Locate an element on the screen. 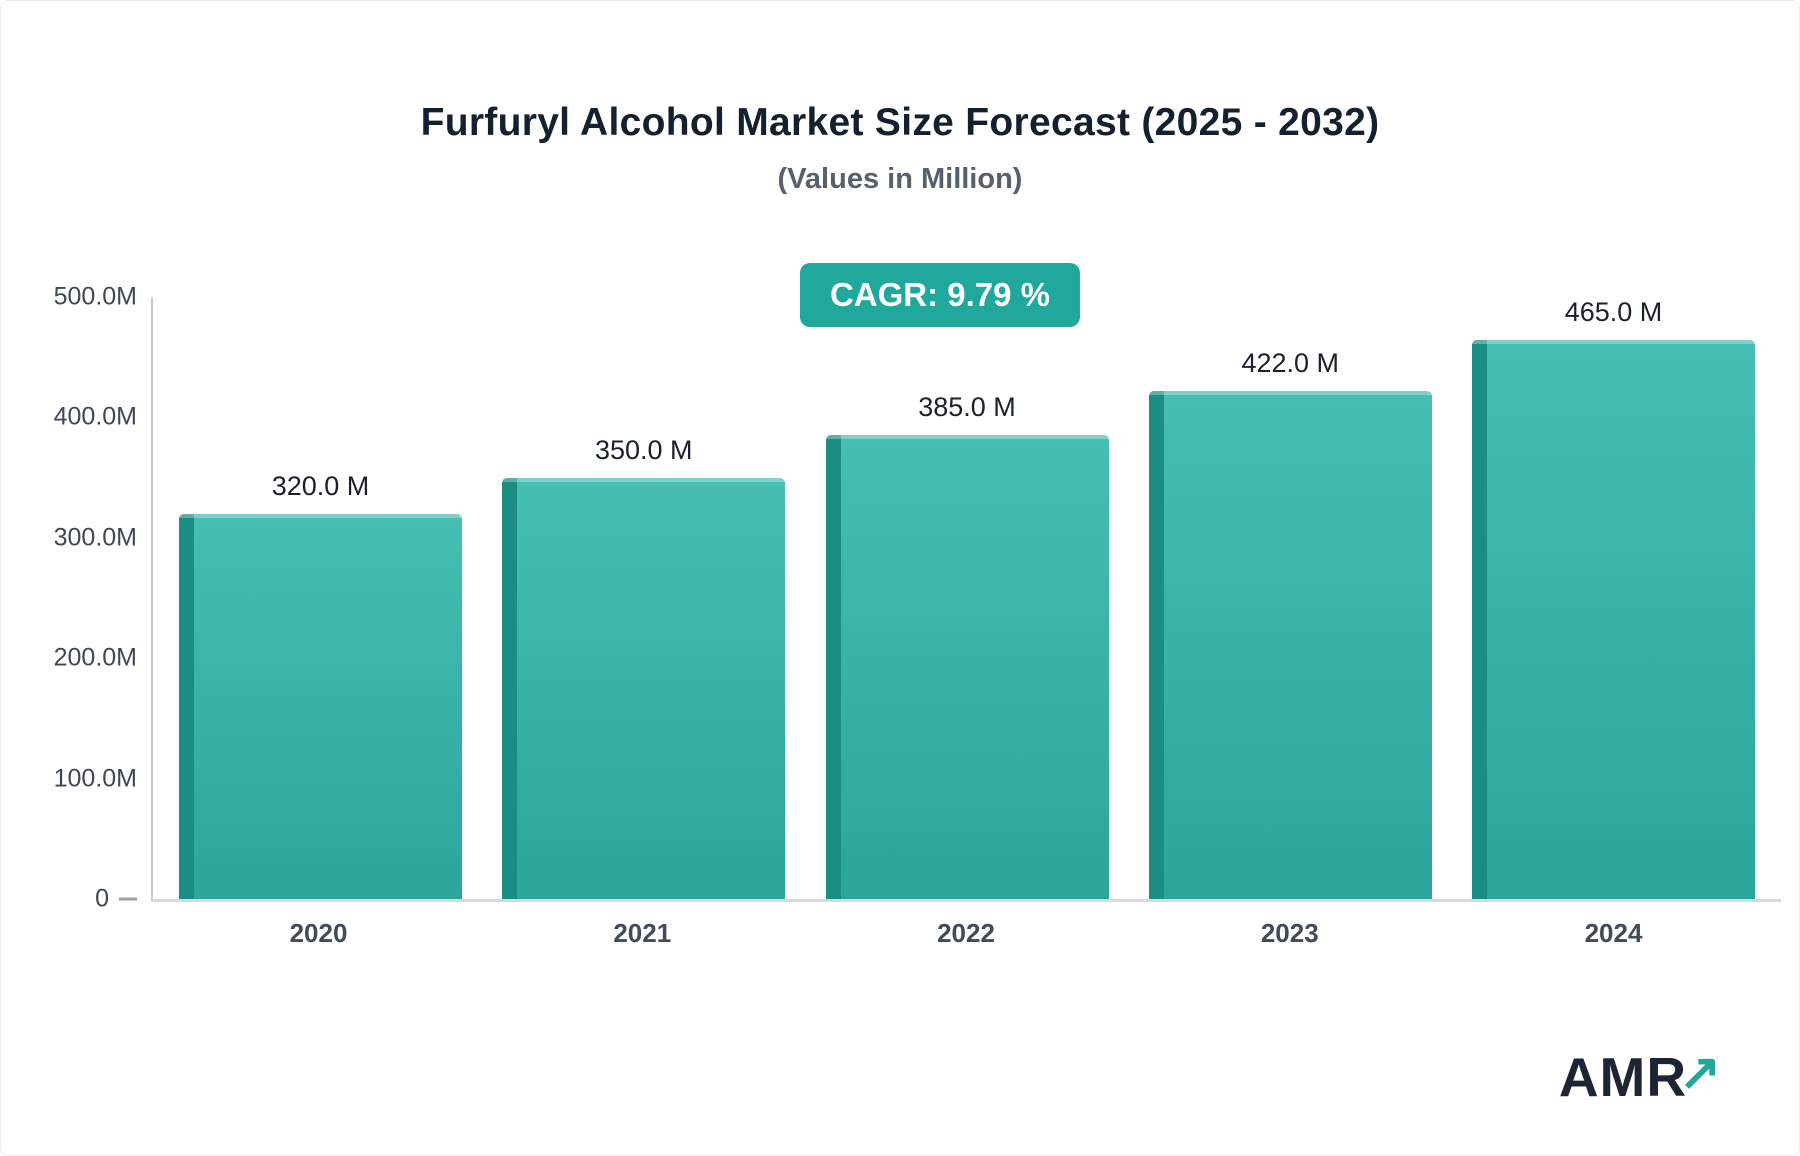 Image resolution: width=1800 pixels, height=1156 pixels. bar-group: 465.0 M is located at coordinates (1613, 598).